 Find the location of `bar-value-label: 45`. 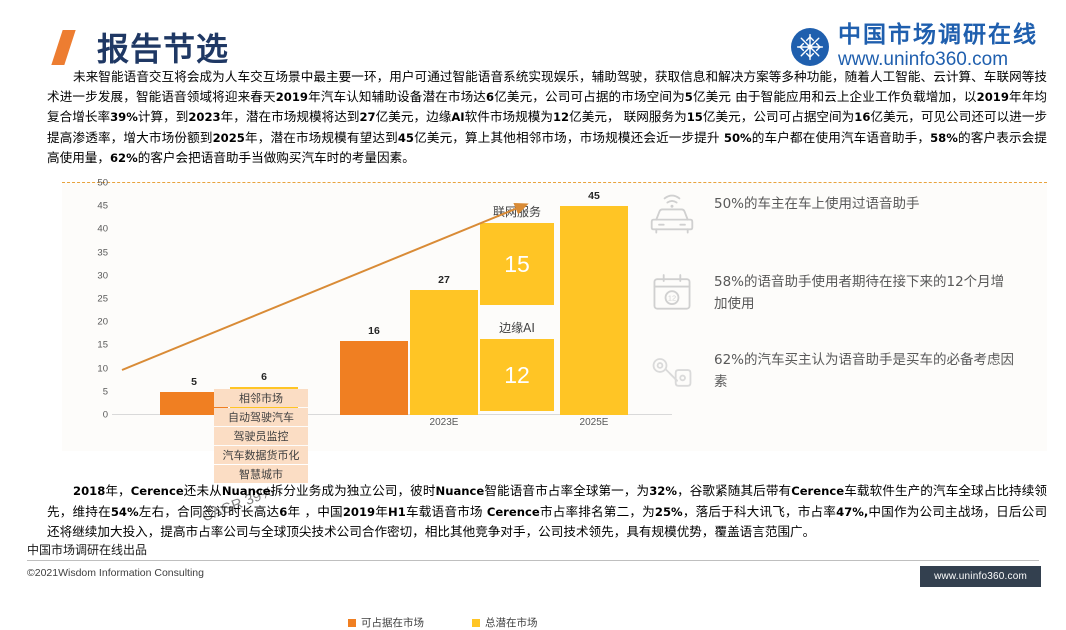

bar-value-label: 45 is located at coordinates (594, 196).